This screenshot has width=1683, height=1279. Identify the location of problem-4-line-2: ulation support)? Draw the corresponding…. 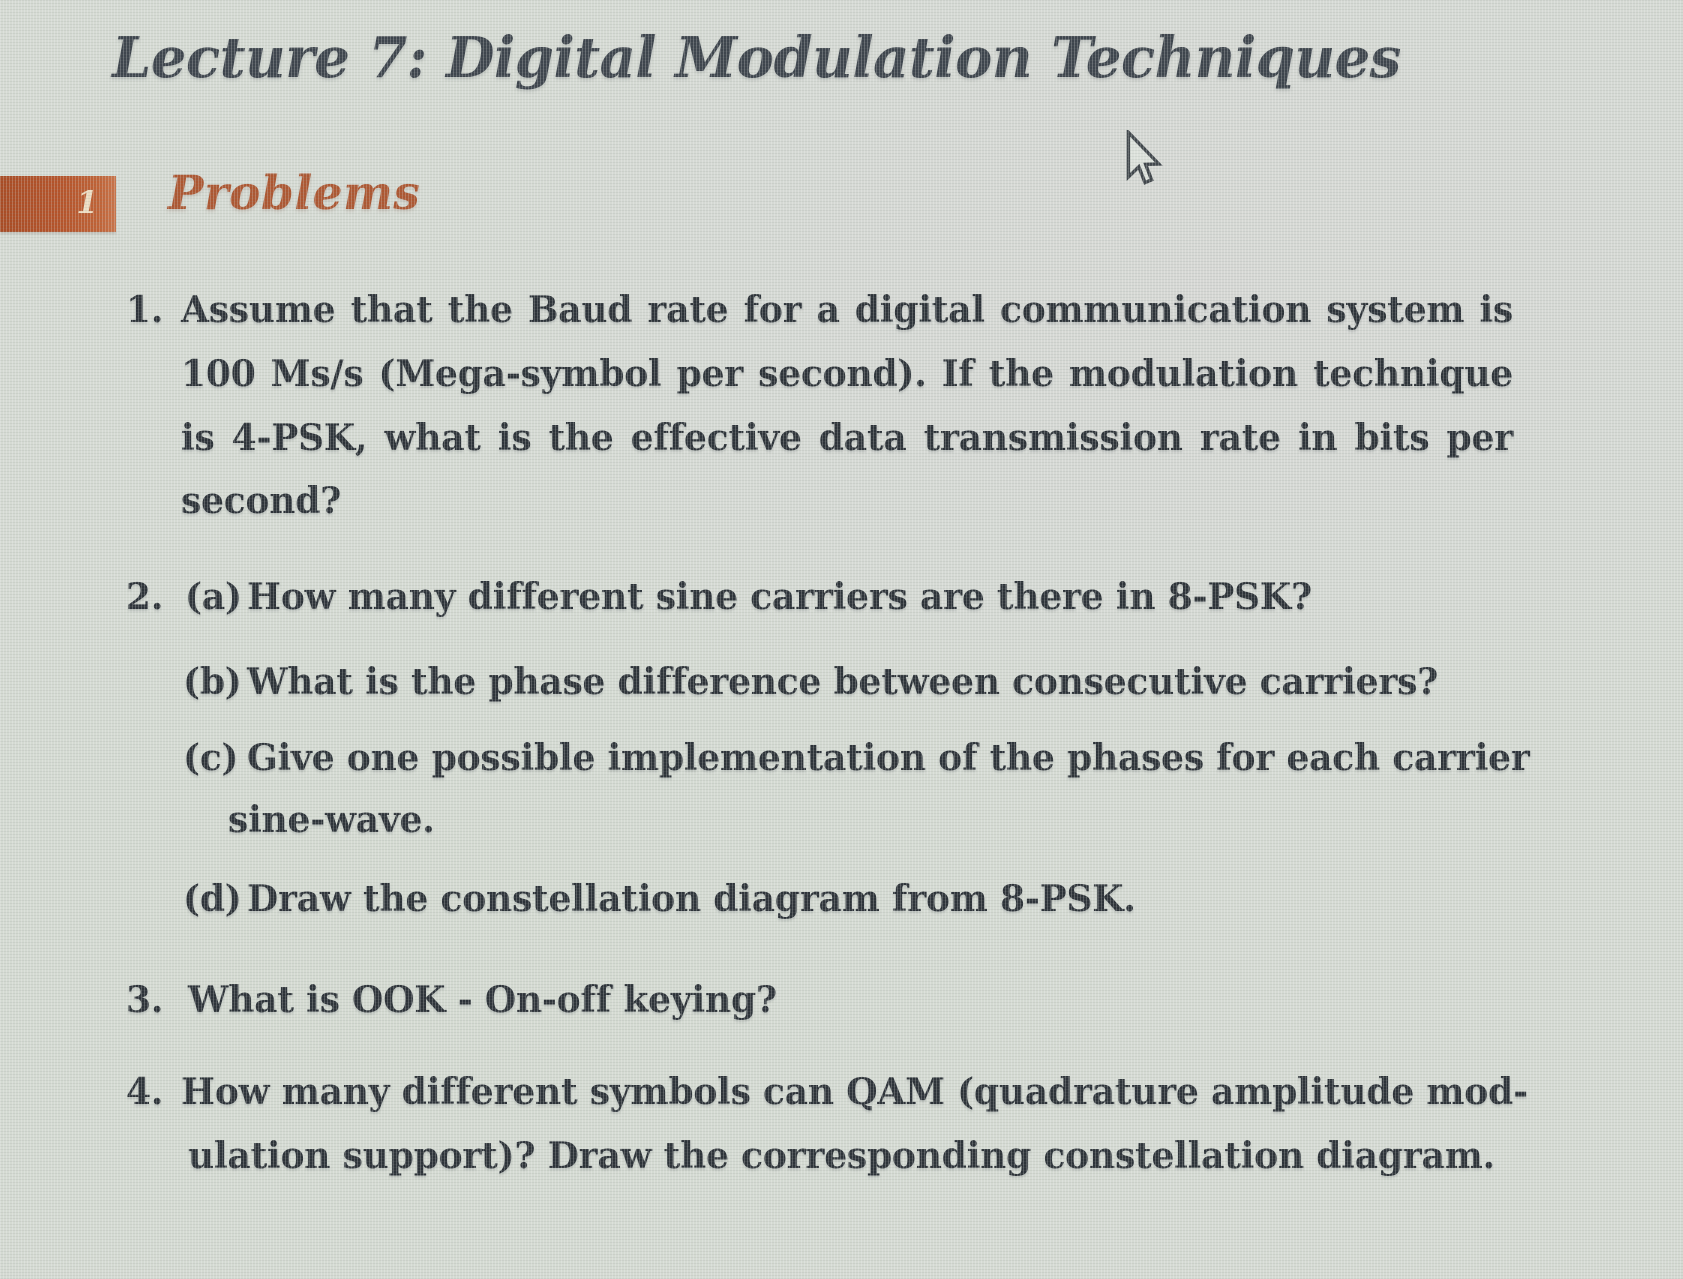
(841, 1156).